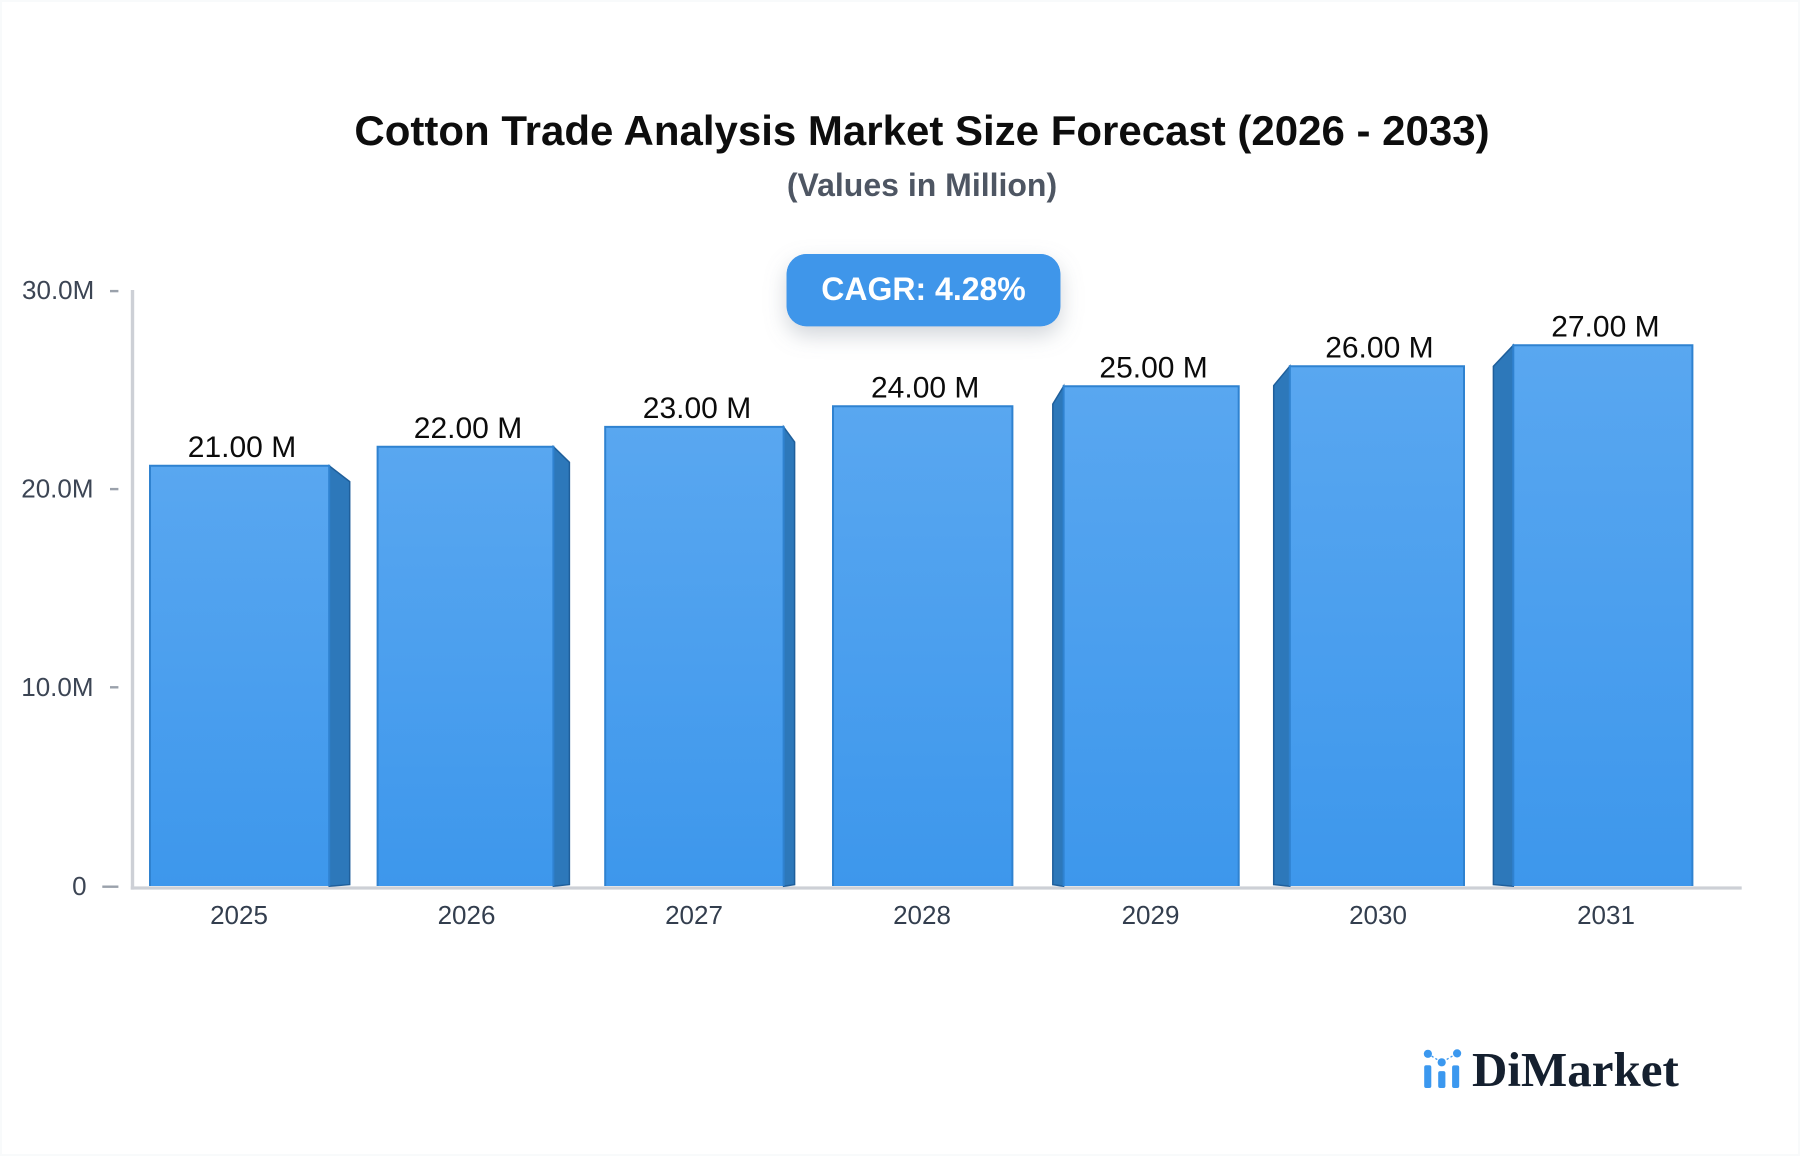 Image resolution: width=1800 pixels, height=1156 pixels. I want to click on svg-text: 20.0M, so click(57, 488).